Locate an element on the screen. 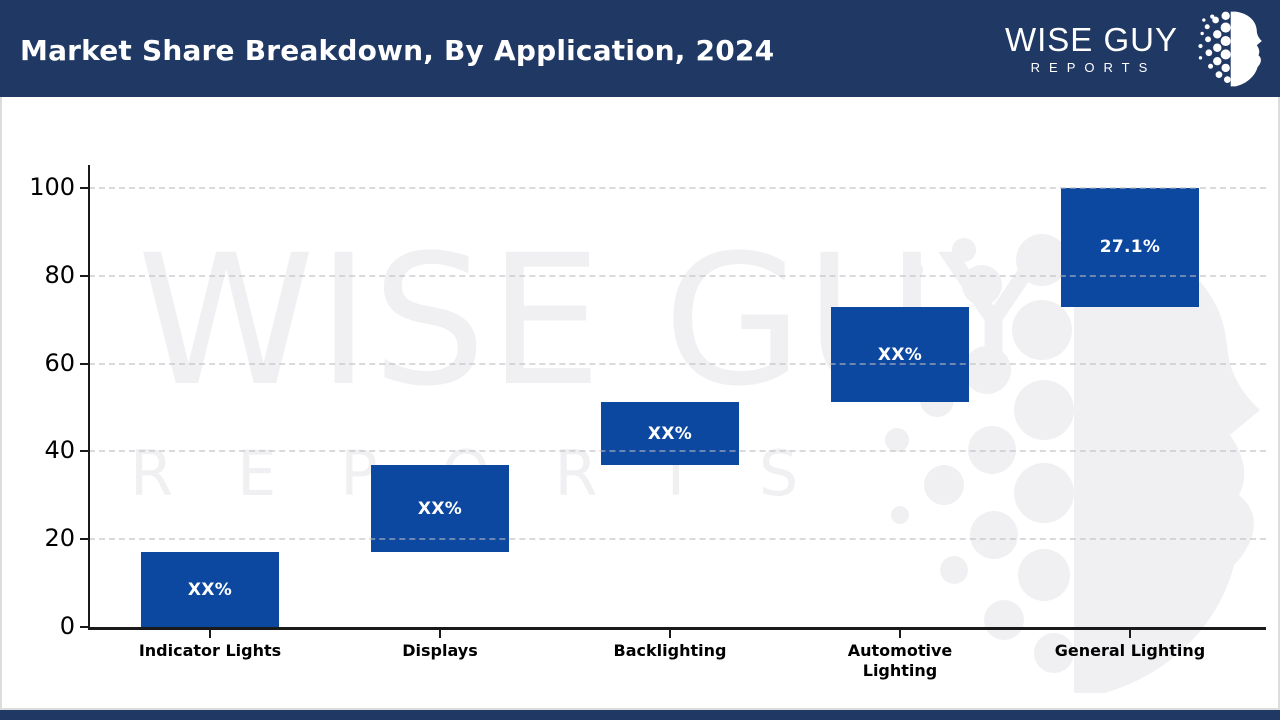 The height and width of the screenshot is (720, 1280). x-axis-category-label: Backlighting is located at coordinates (670, 650).